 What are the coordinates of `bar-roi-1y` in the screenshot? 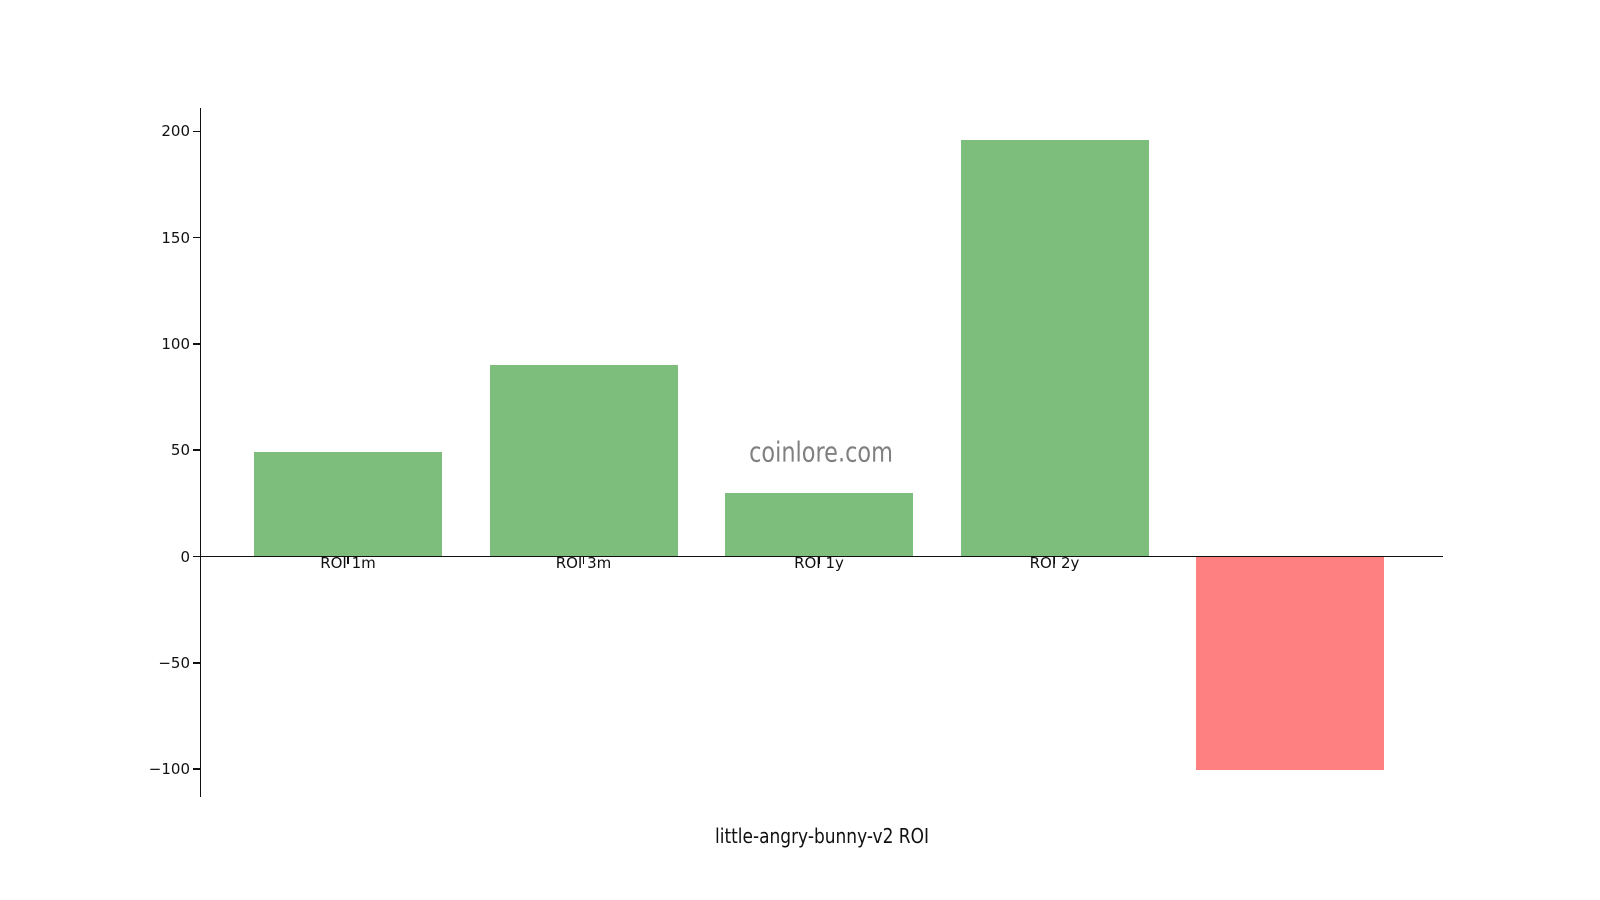 It's located at (819, 524).